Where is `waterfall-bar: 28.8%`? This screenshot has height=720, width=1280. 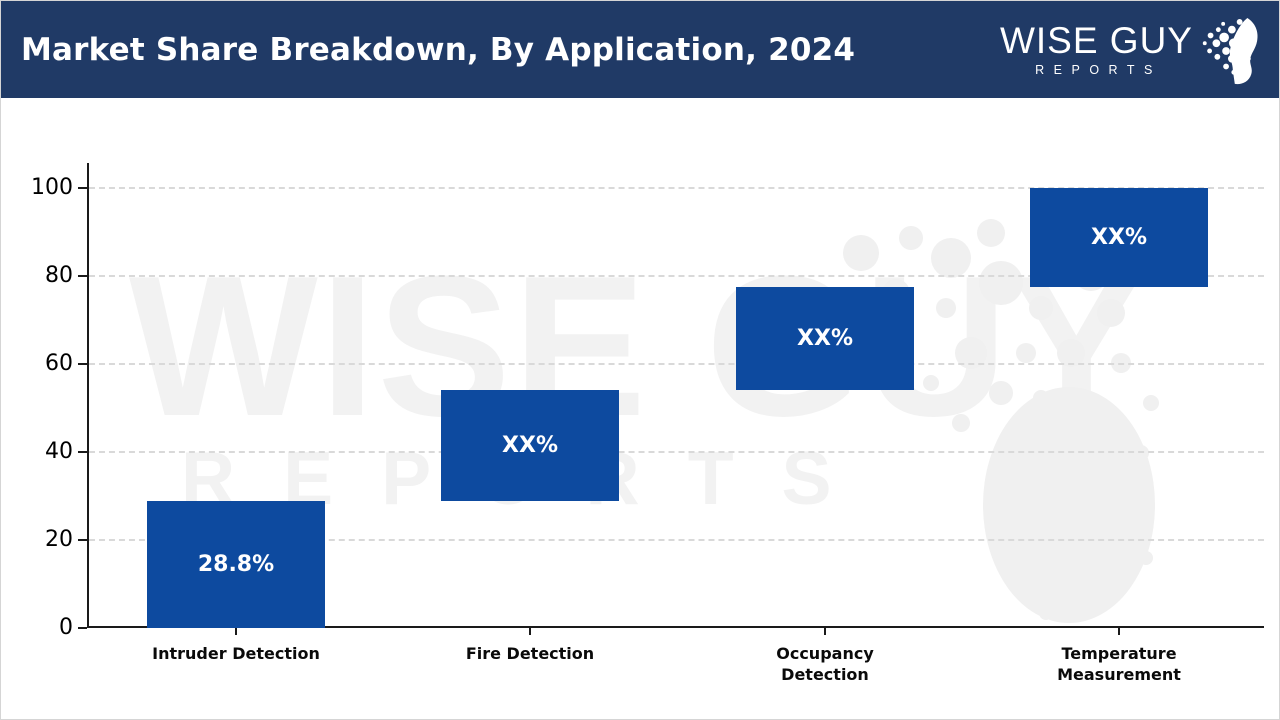
waterfall-bar: 28.8% is located at coordinates (236, 564).